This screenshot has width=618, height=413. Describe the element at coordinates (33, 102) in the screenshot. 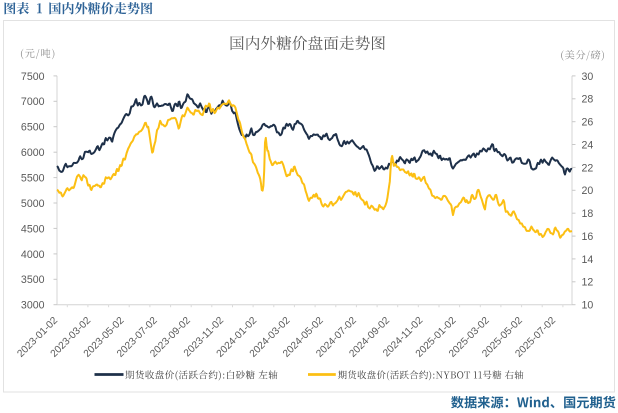

I see `svg-text: 7000` at that location.